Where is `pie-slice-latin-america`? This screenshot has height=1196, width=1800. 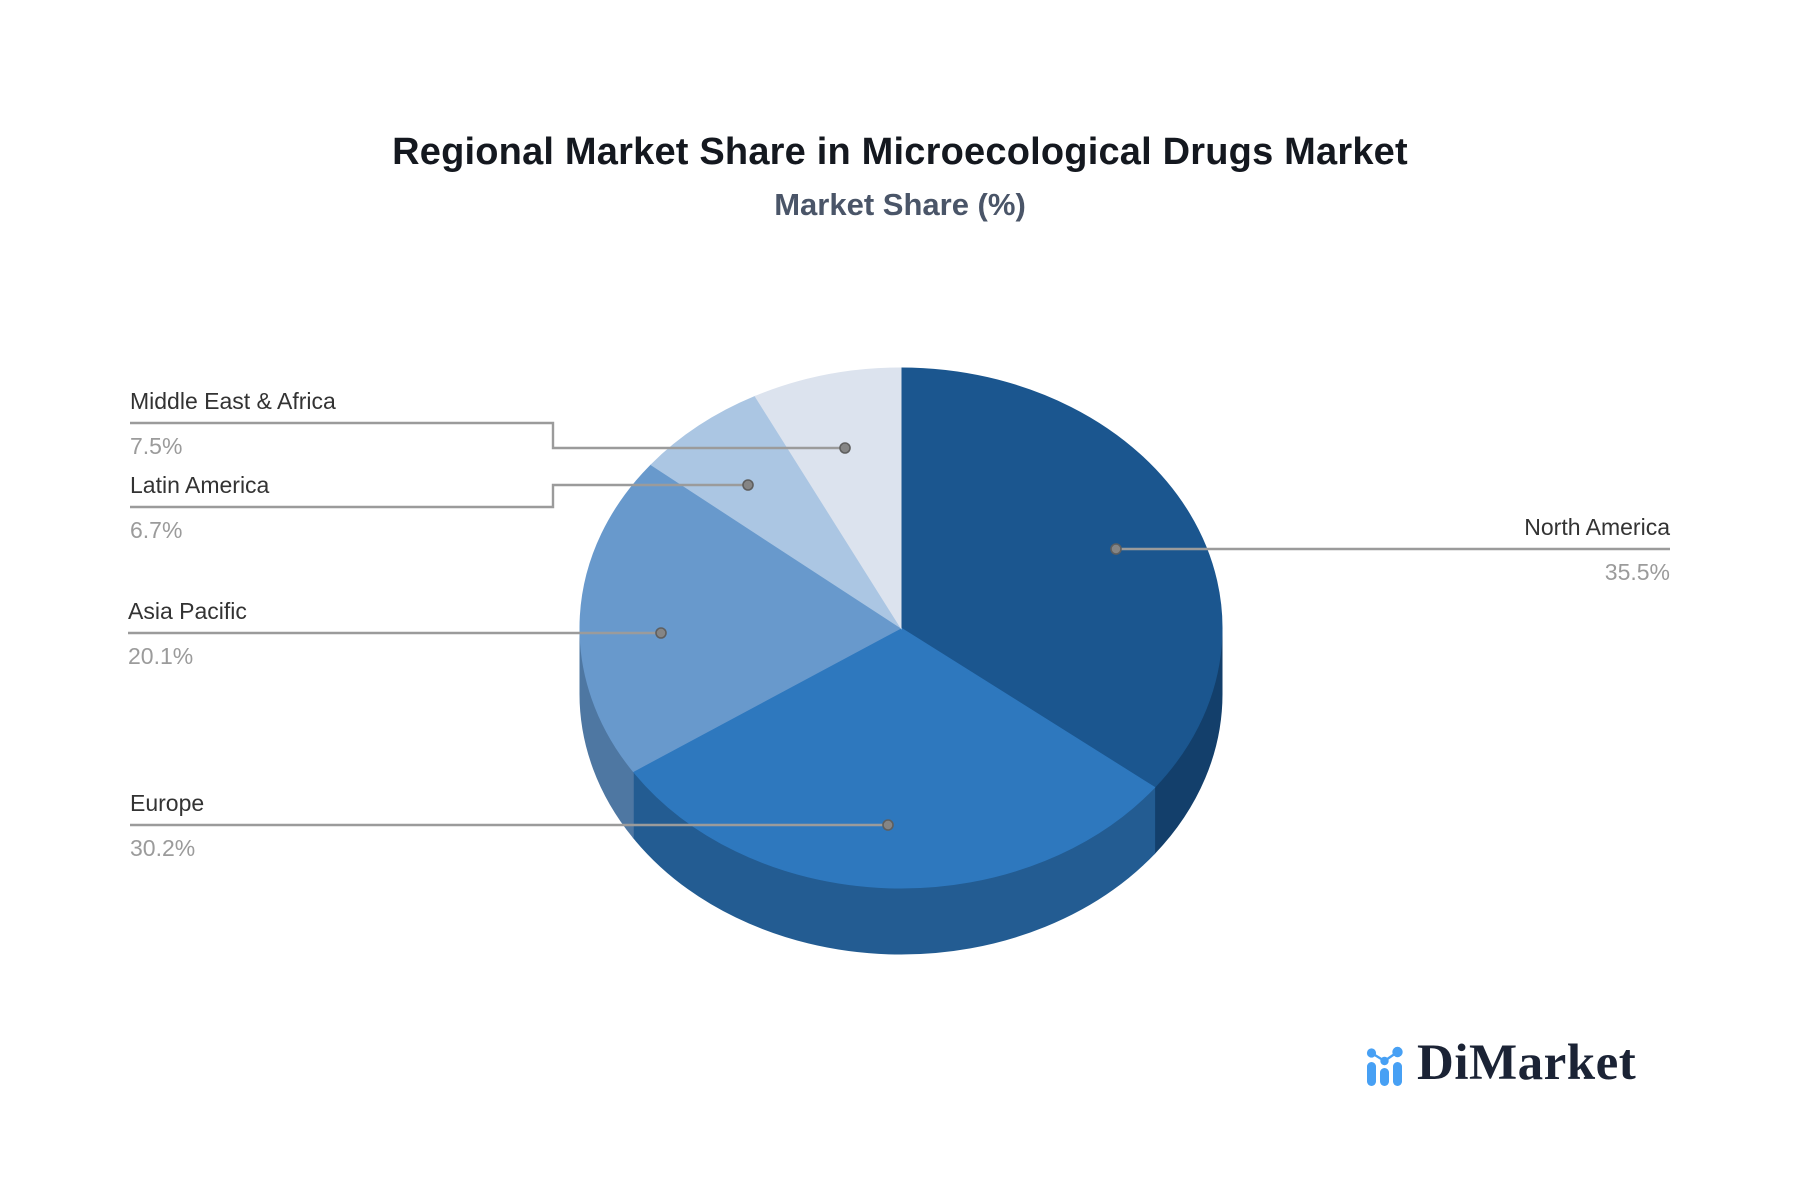
pie-slice-latin-america is located at coordinates (776, 512).